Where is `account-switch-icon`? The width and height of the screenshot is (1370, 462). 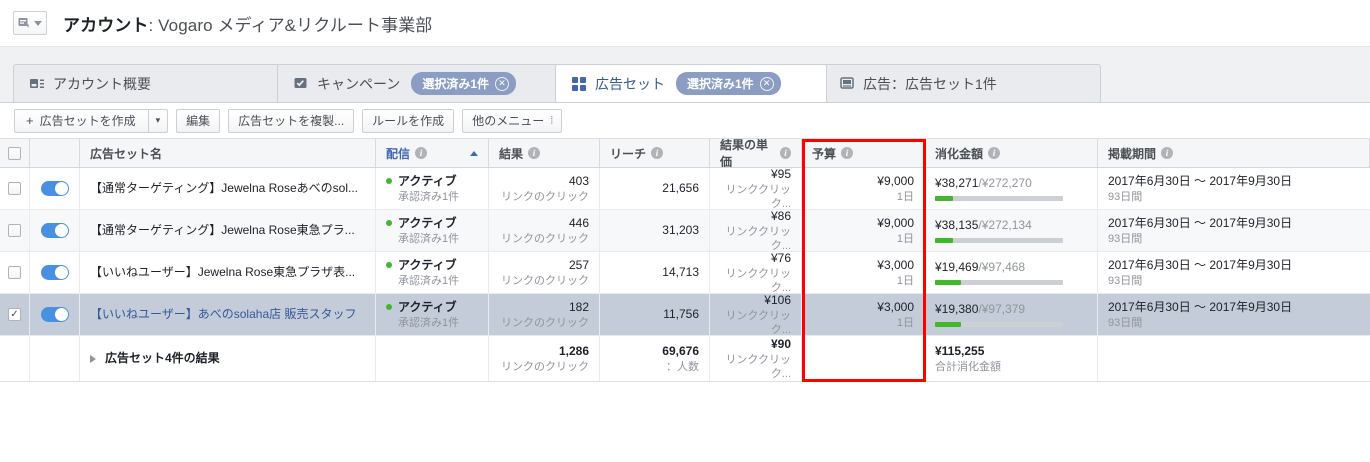
account-switch-icon is located at coordinates (30, 23).